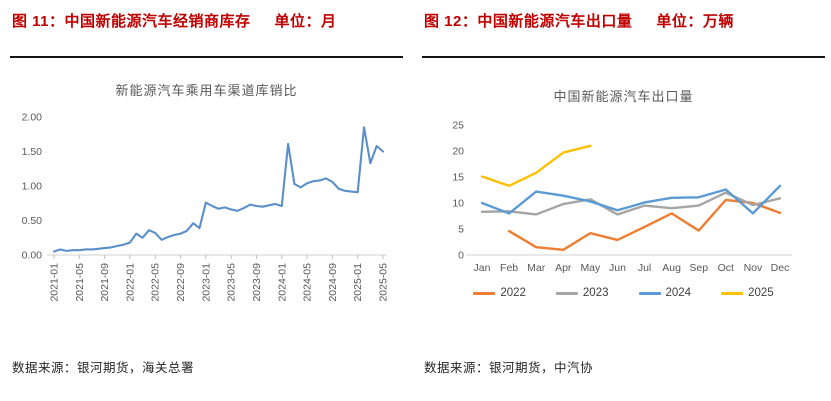 This screenshot has height=401, width=831. Describe the element at coordinates (232, 282) in the screenshot. I see `svg-text: 2023-05` at that location.